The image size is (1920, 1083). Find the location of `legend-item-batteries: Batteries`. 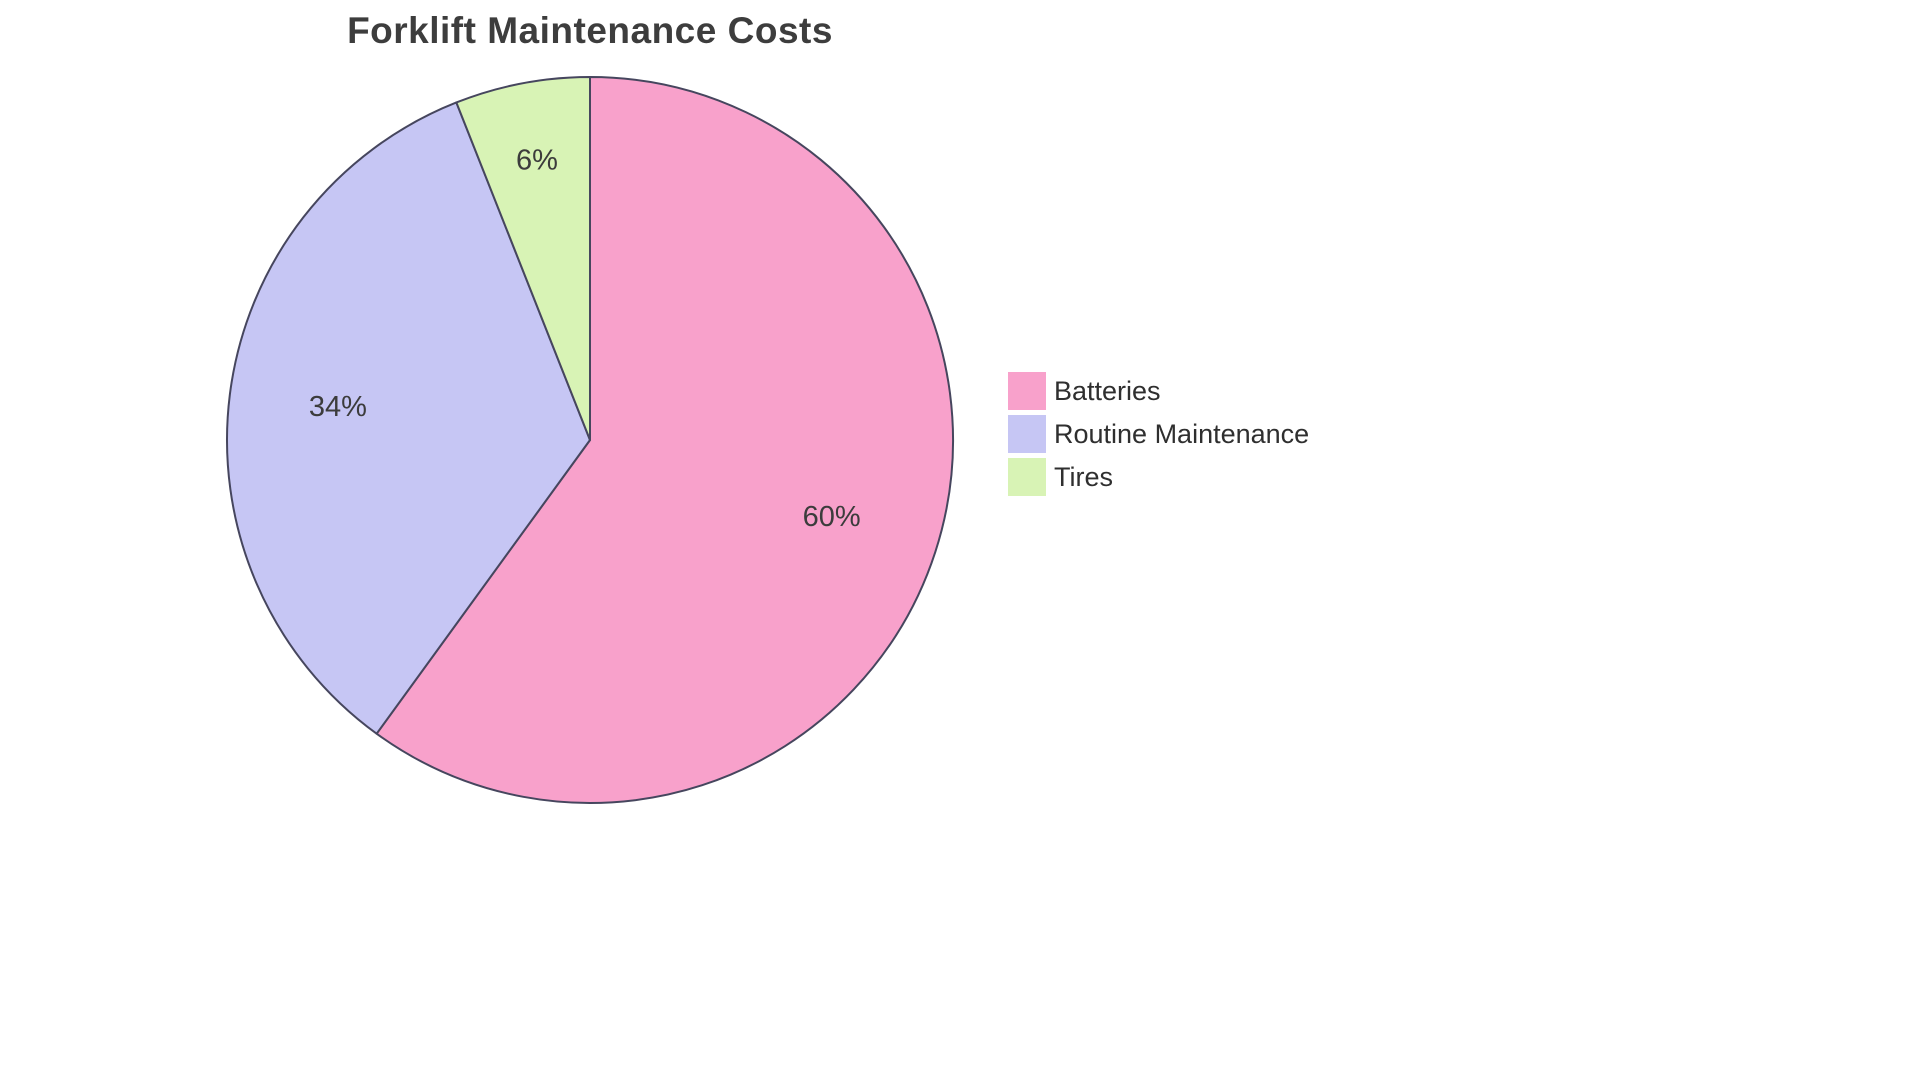

legend-item-batteries: Batteries is located at coordinates (1158, 391).